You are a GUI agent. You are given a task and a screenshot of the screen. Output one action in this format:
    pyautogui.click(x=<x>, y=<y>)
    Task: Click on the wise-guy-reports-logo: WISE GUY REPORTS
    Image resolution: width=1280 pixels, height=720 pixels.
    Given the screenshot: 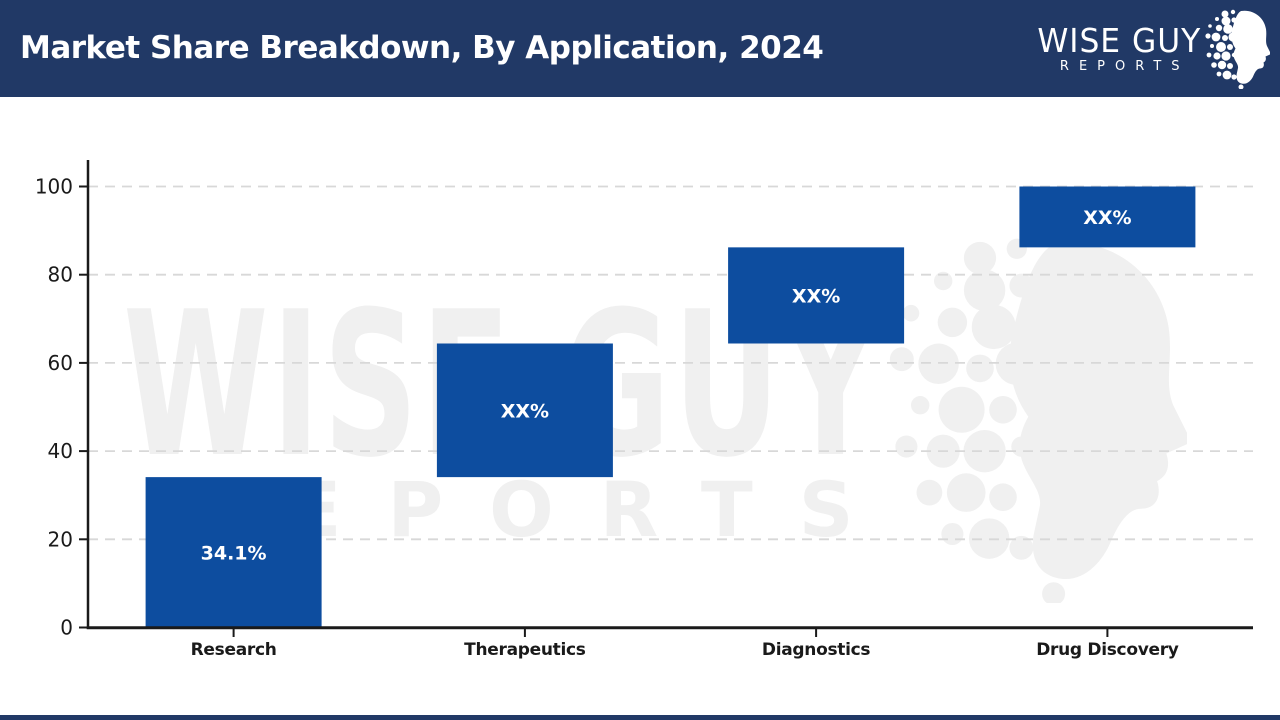 What is the action you would take?
    pyautogui.click(x=1151, y=49)
    